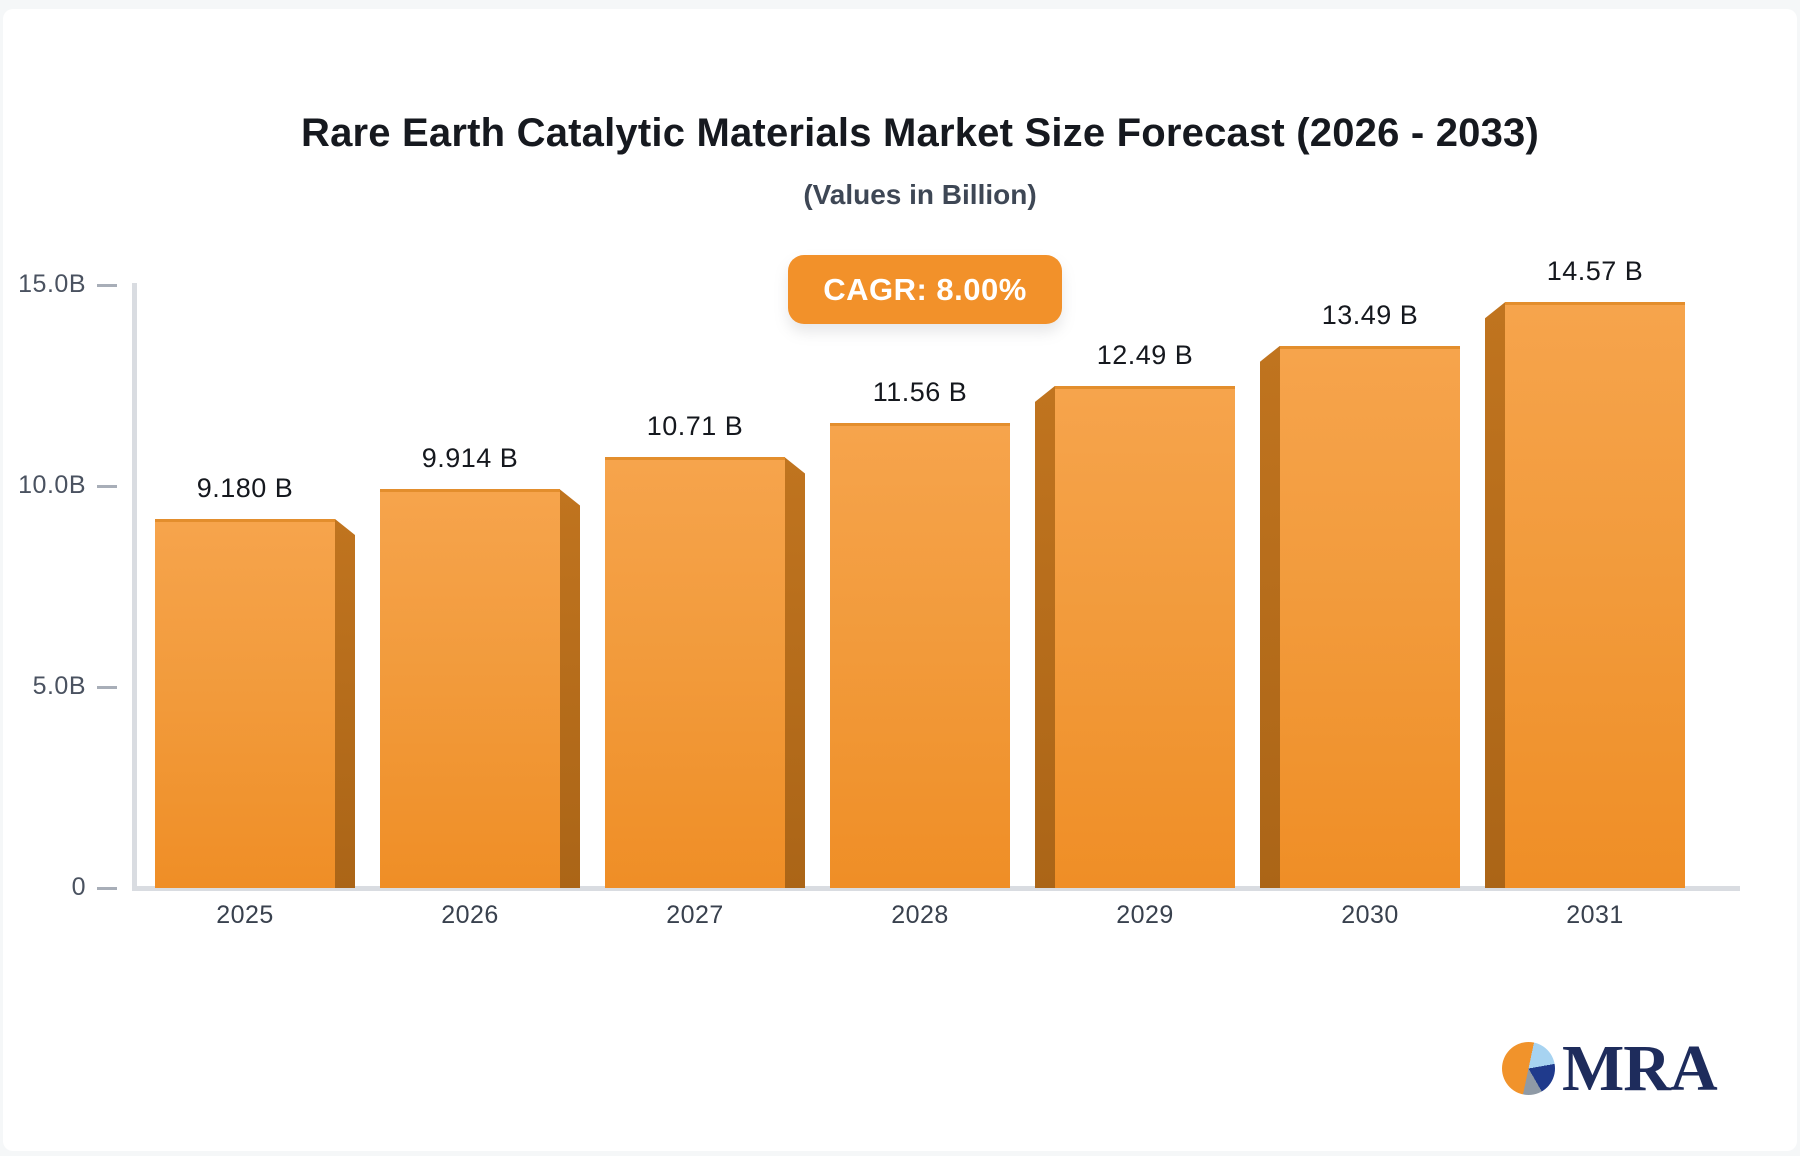  Describe the element at coordinates (1528, 1068) in the screenshot. I see `pie-chart-icon` at that location.